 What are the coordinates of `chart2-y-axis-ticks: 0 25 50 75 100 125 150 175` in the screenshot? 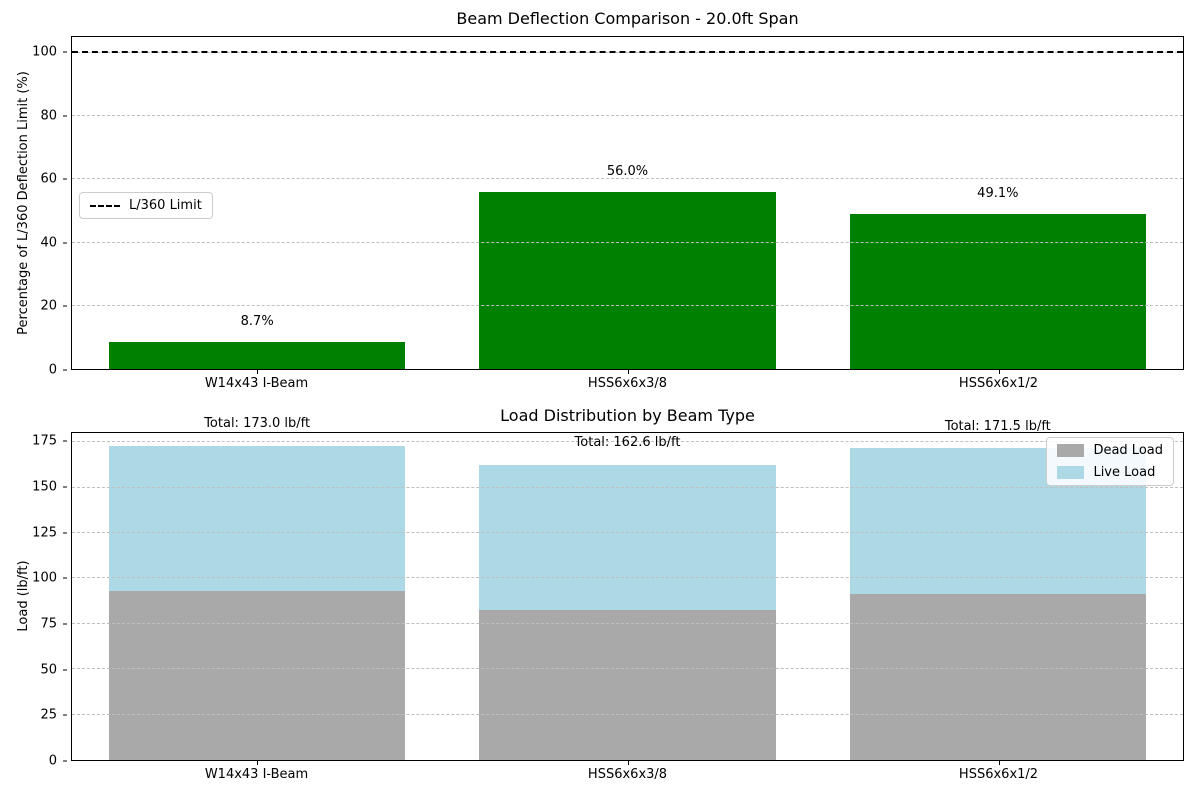 It's located at (33, 600).